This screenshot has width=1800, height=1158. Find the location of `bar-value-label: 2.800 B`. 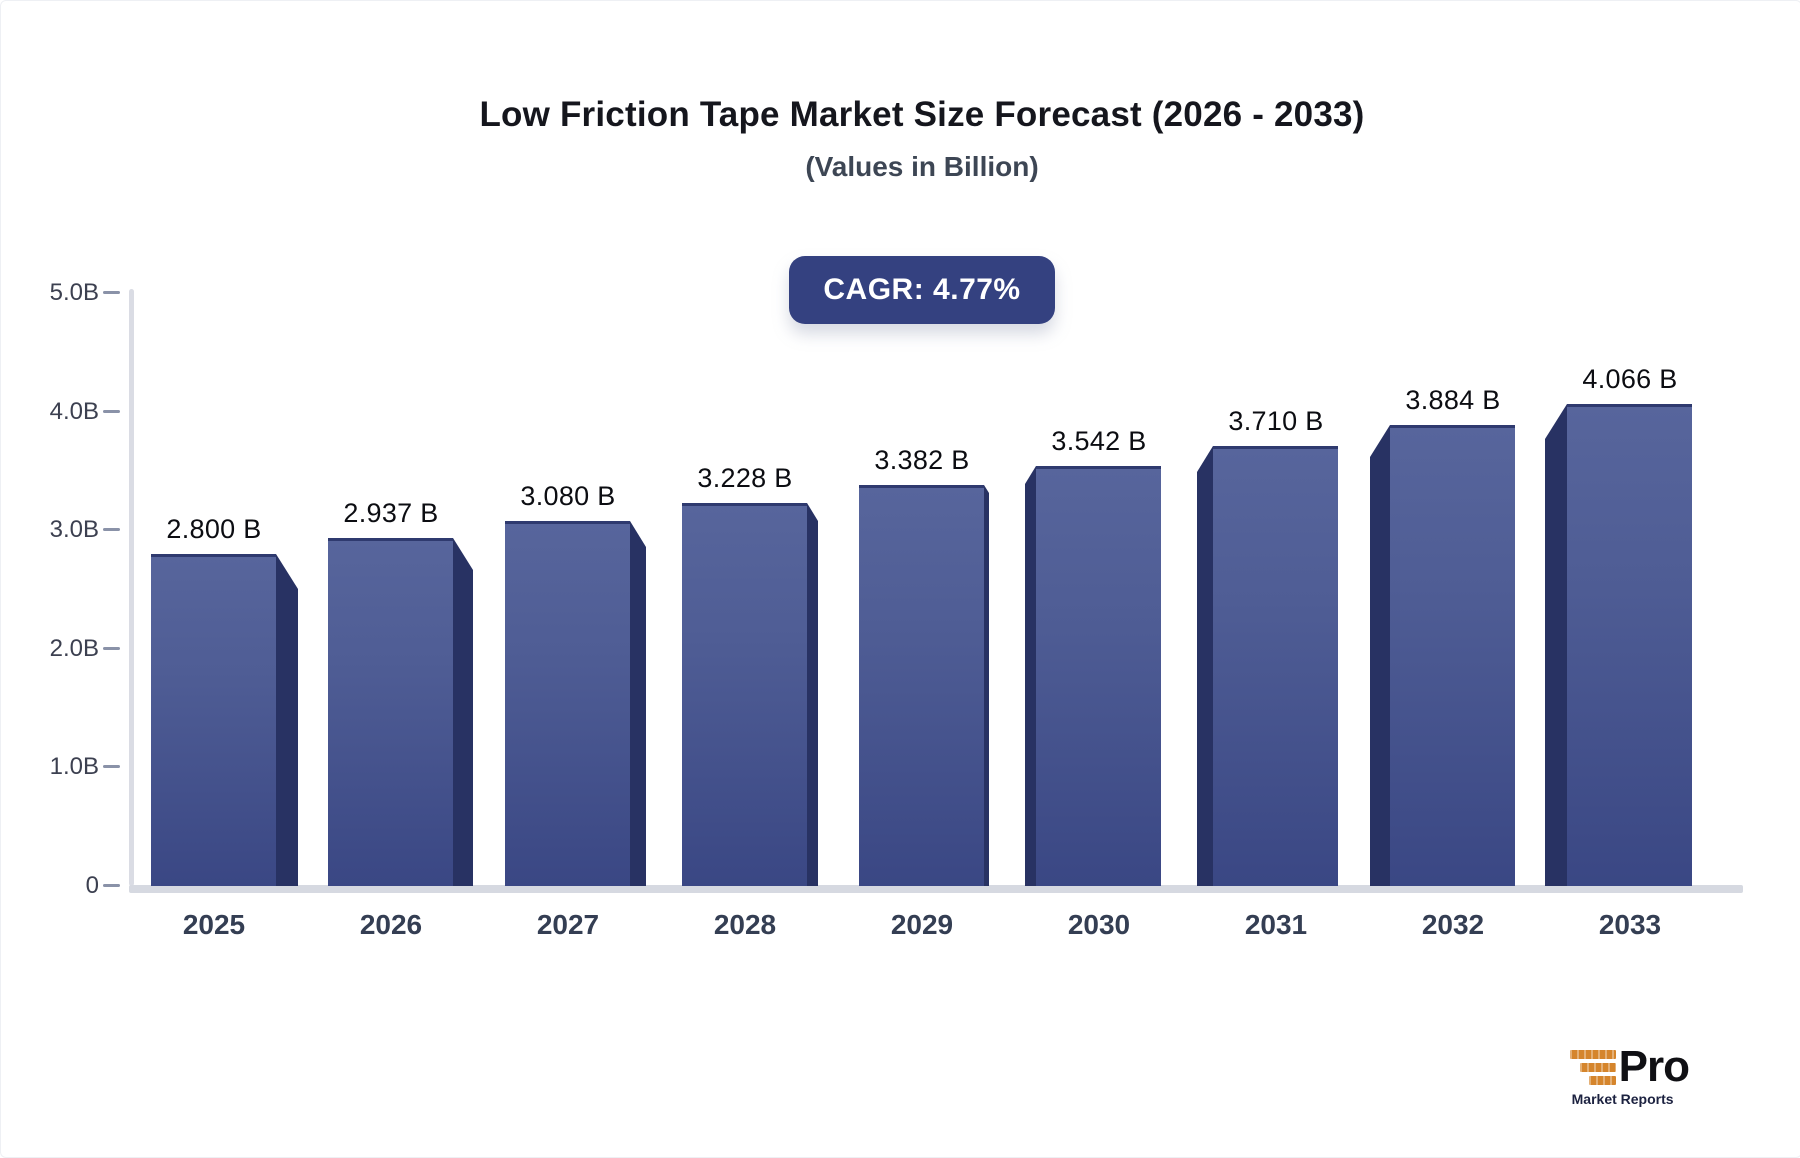

bar-value-label: 2.800 B is located at coordinates (214, 529).